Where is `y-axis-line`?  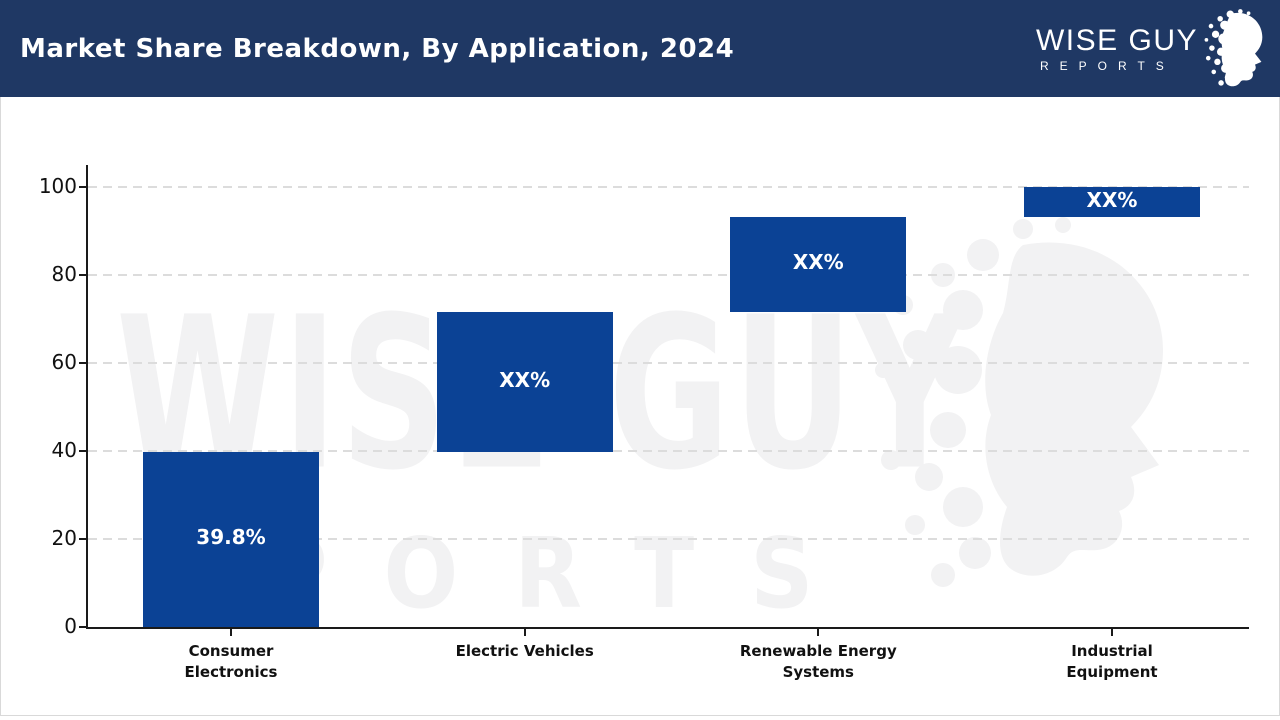
y-axis-line is located at coordinates (87, 397).